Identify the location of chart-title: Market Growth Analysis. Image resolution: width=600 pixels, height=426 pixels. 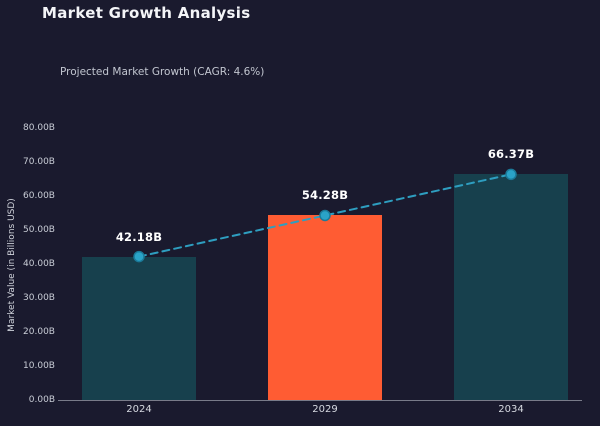
(146, 13).